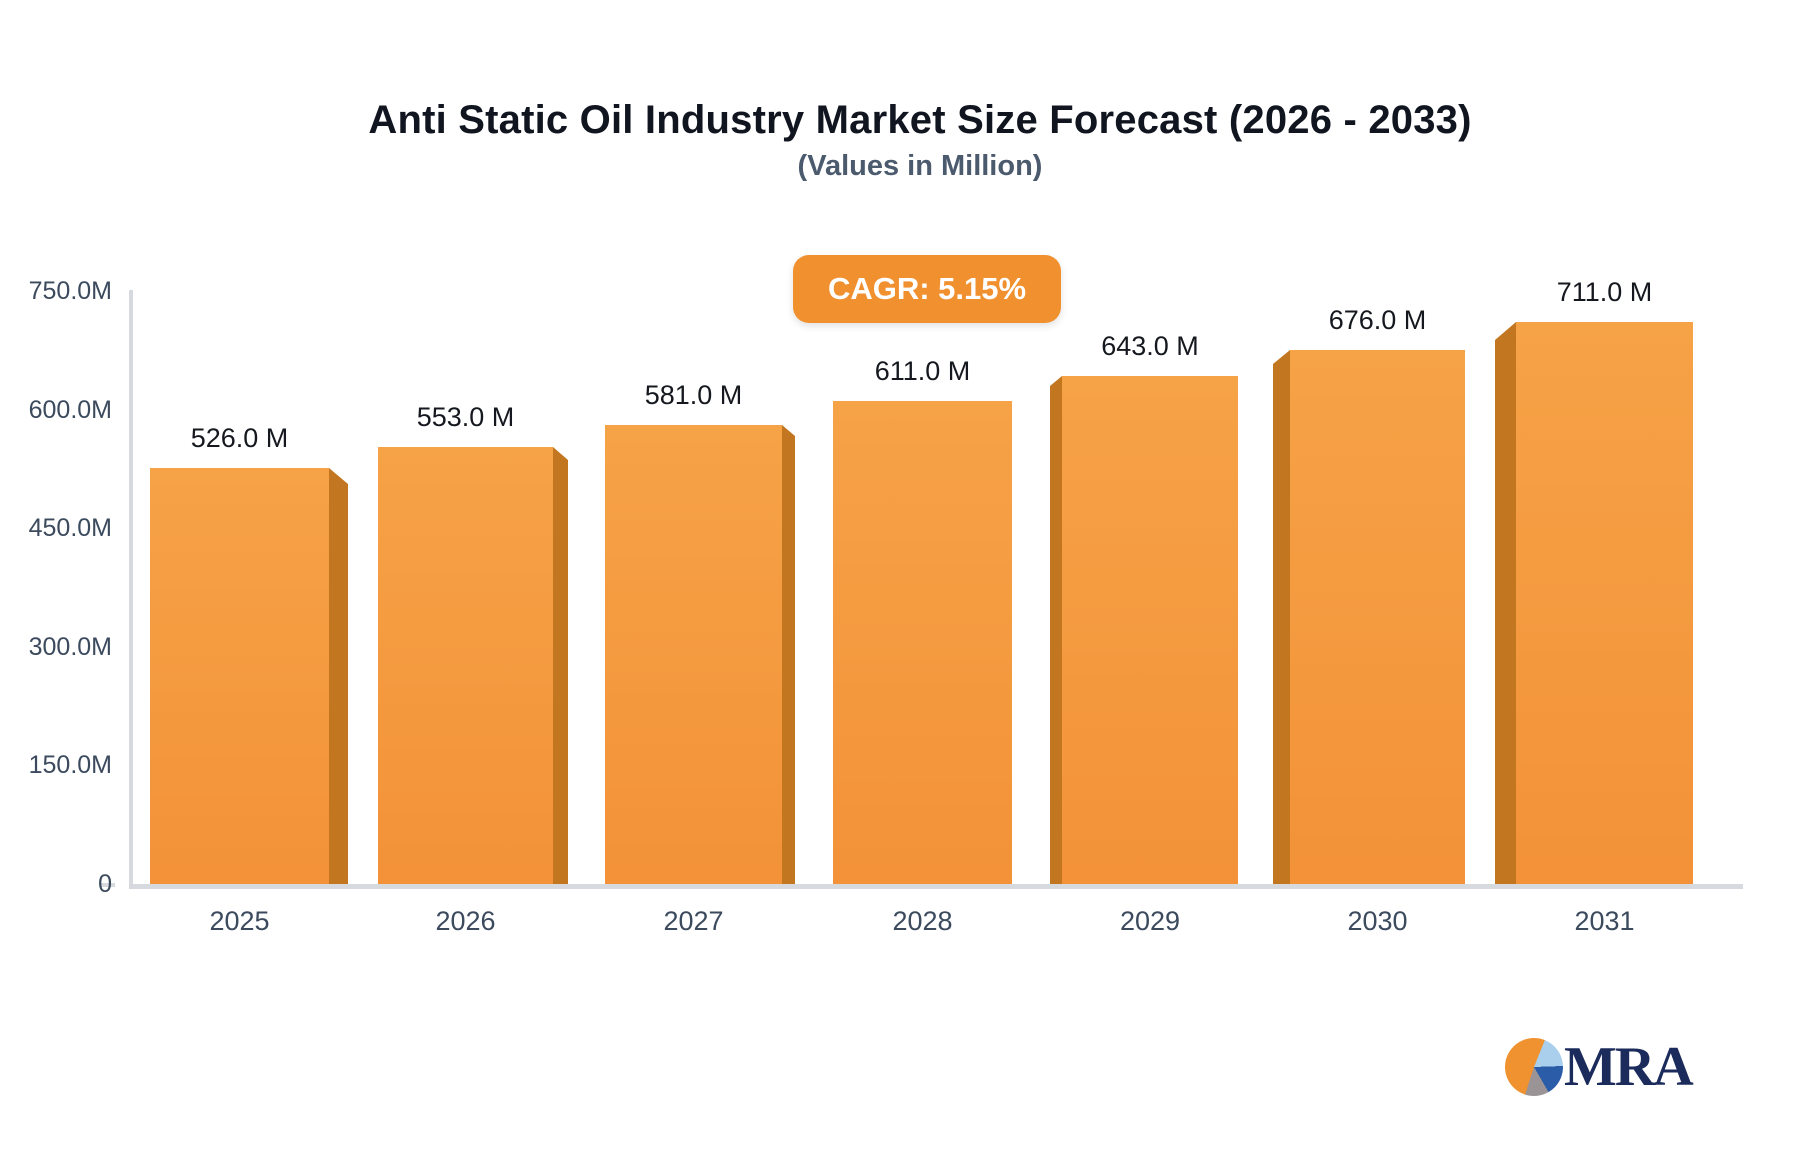 The image size is (1800, 1156). Describe the element at coordinates (1604, 921) in the screenshot. I see `x-tick-label-2031: 2031` at that location.